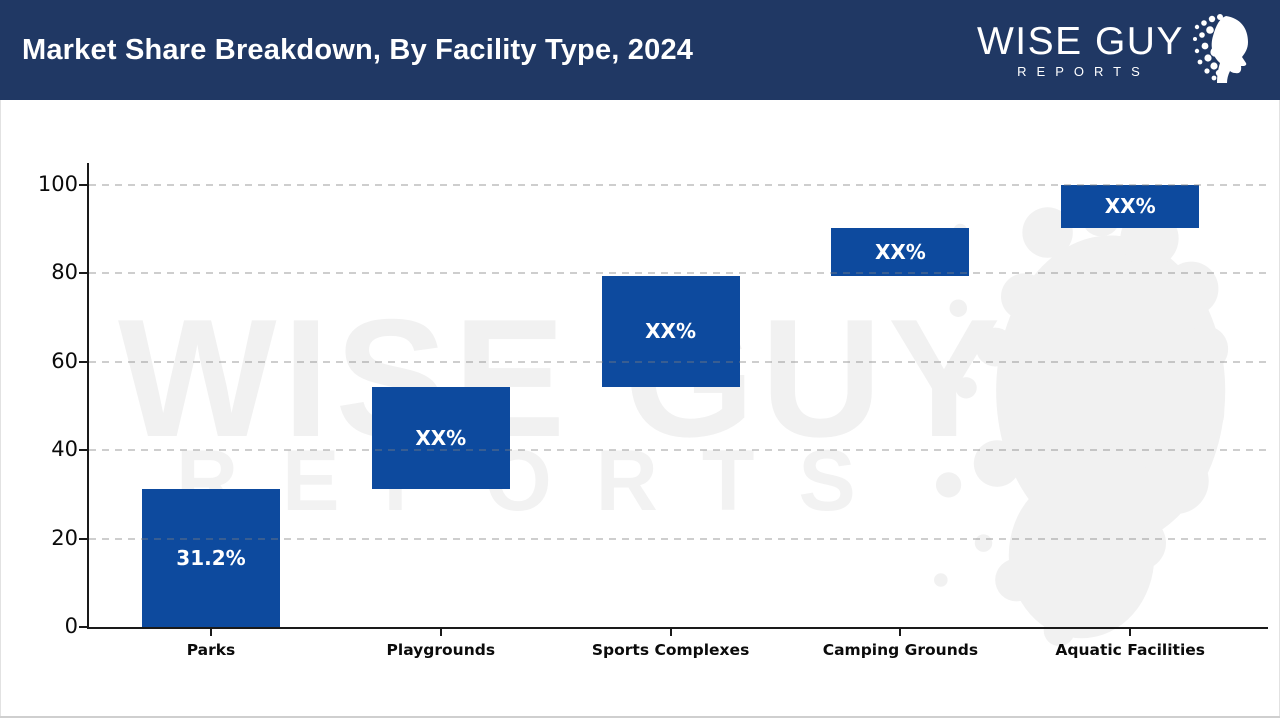  Describe the element at coordinates (670, 632) in the screenshot. I see `x-tick-mark-sports-complexes` at that location.